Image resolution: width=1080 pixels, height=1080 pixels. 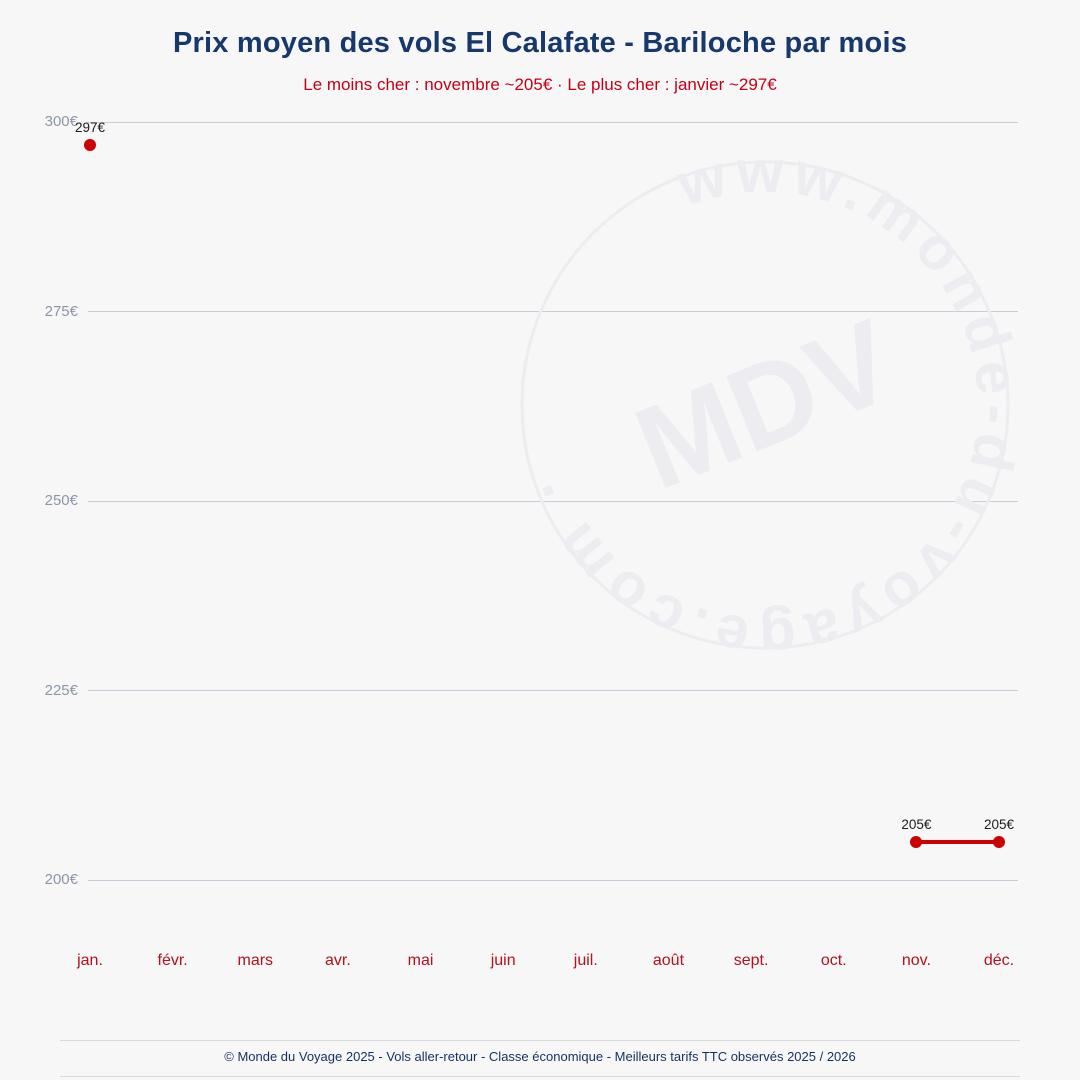 What do you see at coordinates (90, 960) in the screenshot?
I see `x-axis-label: jan.` at bounding box center [90, 960].